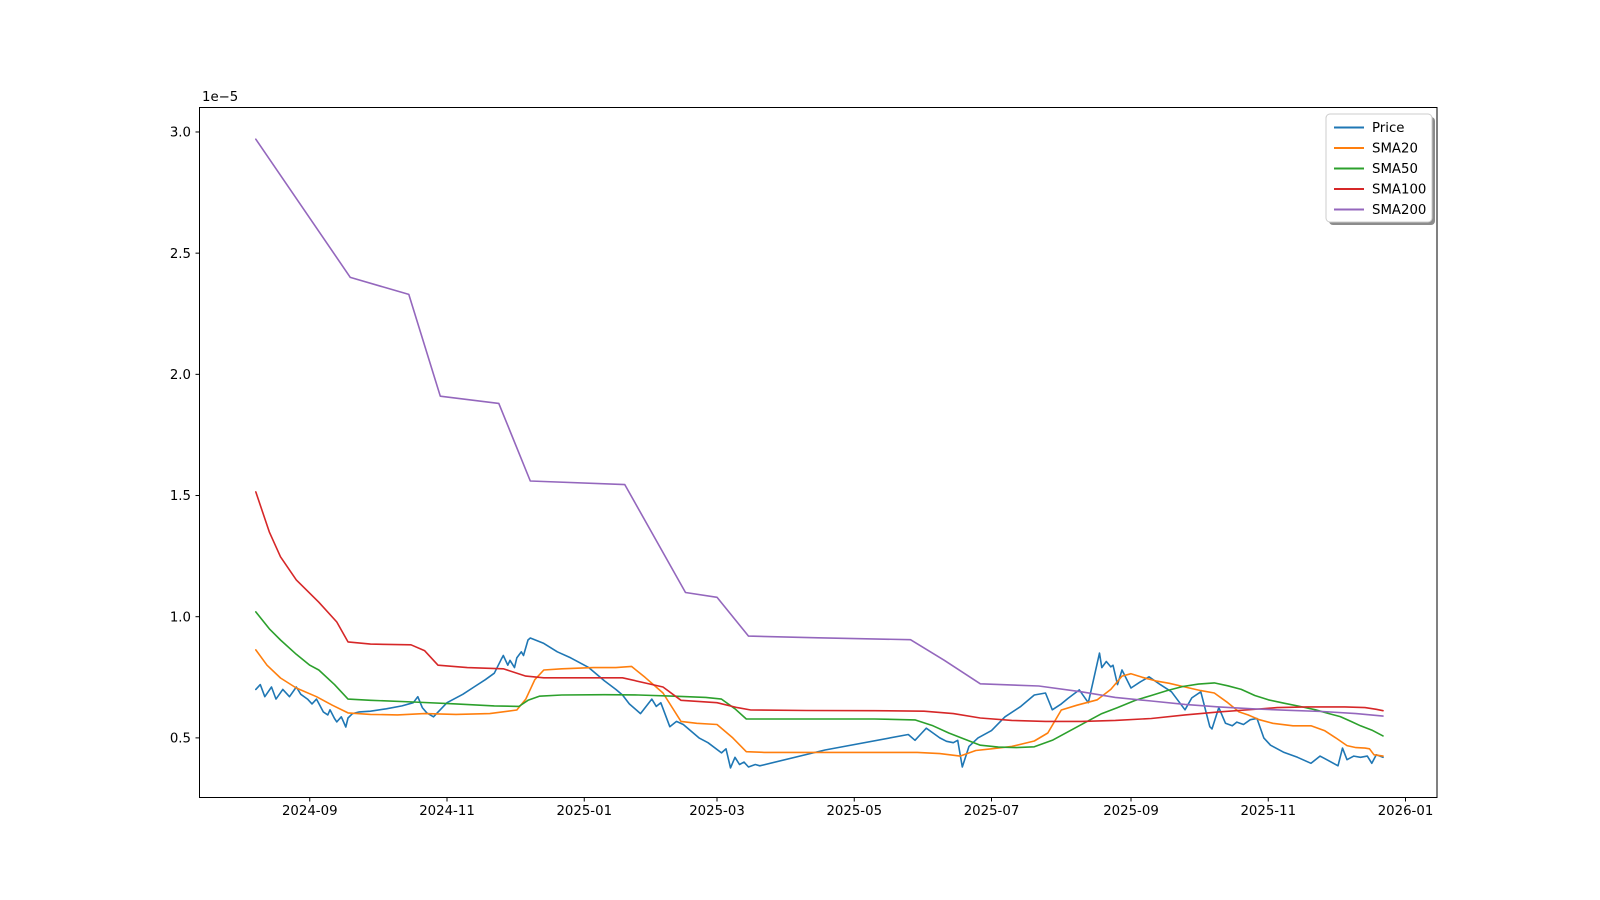 The height and width of the screenshot is (900, 1600). I want to click on legend: Price SMA20 SMA50 SMA100 SMA200, so click(1380, 169).